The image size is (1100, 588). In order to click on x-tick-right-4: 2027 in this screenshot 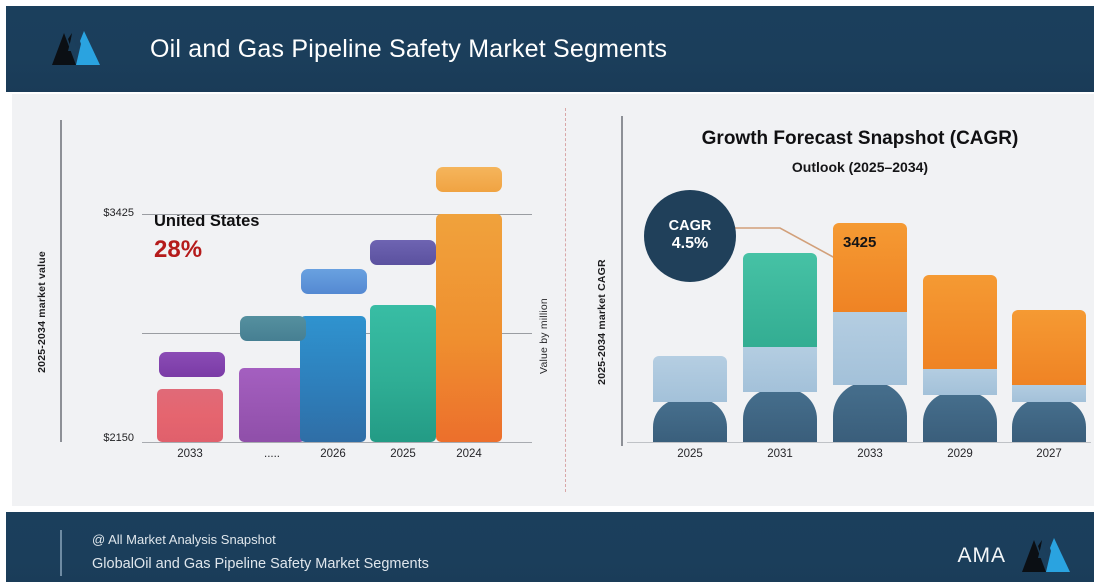, I will do `click(1049, 454)`.